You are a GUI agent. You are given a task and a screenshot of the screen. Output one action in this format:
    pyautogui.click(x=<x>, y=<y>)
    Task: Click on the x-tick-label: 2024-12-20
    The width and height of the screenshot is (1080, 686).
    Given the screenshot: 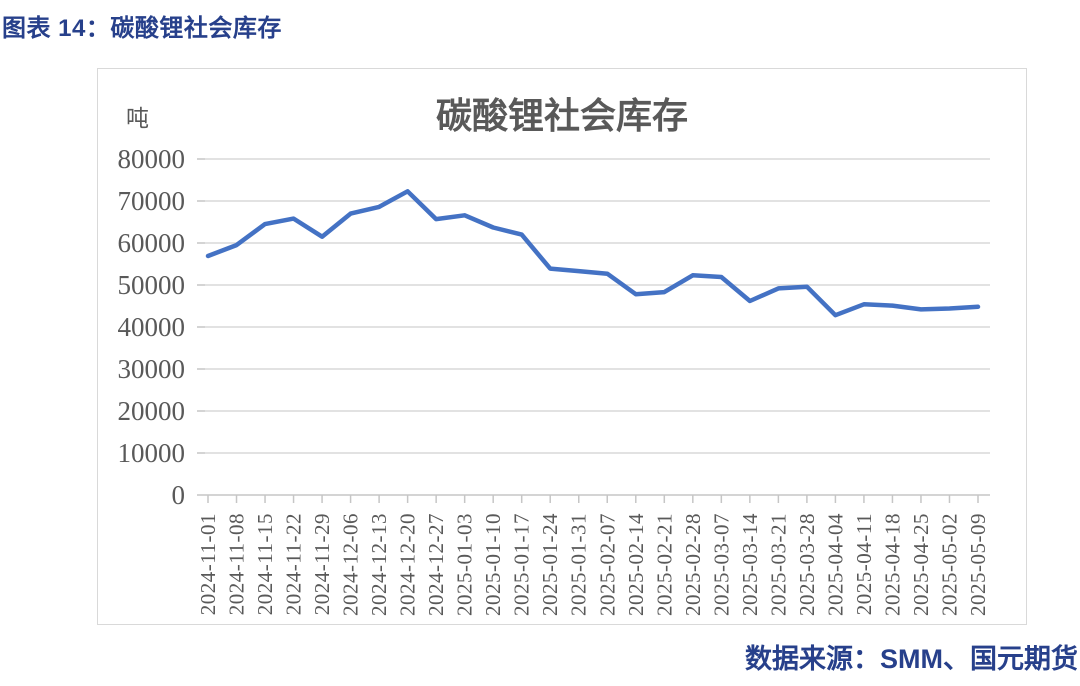 What is the action you would take?
    pyautogui.click(x=408, y=564)
    